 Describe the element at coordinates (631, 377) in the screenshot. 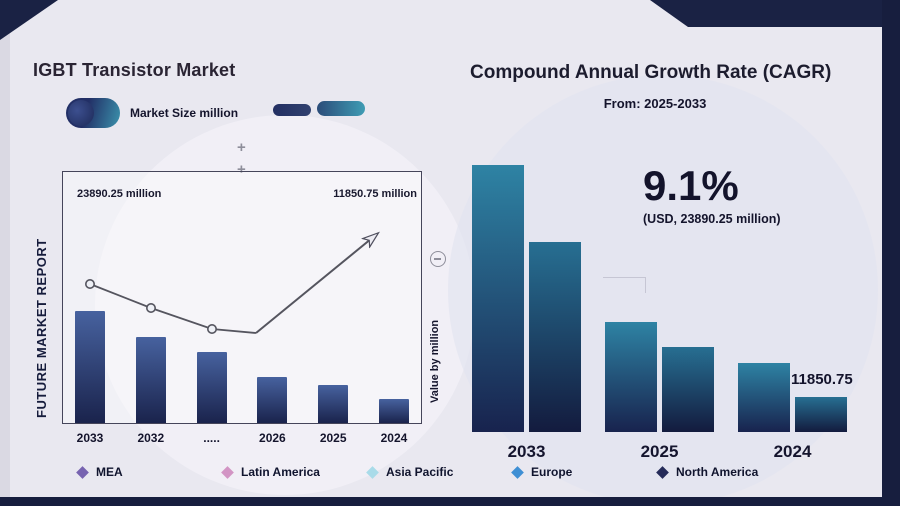

I see `cagr-bar-2025-primary` at that location.